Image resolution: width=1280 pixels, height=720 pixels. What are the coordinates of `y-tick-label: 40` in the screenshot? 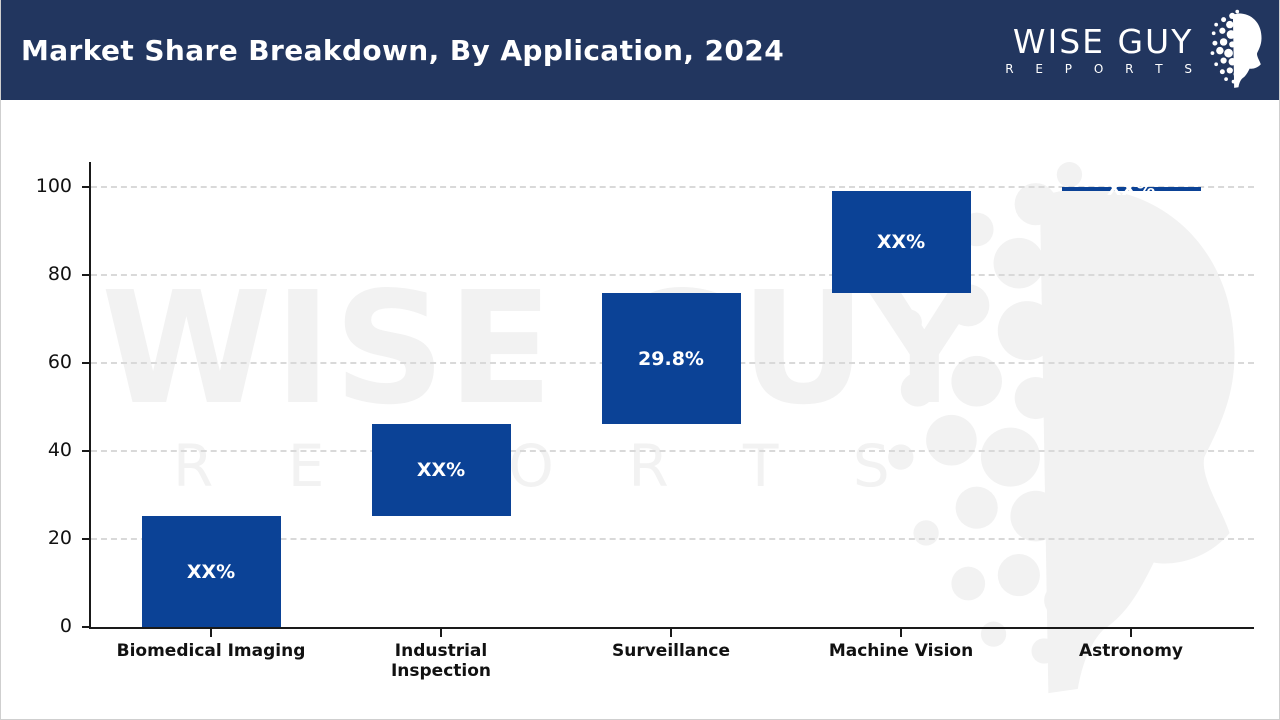 It's located at (59, 450).